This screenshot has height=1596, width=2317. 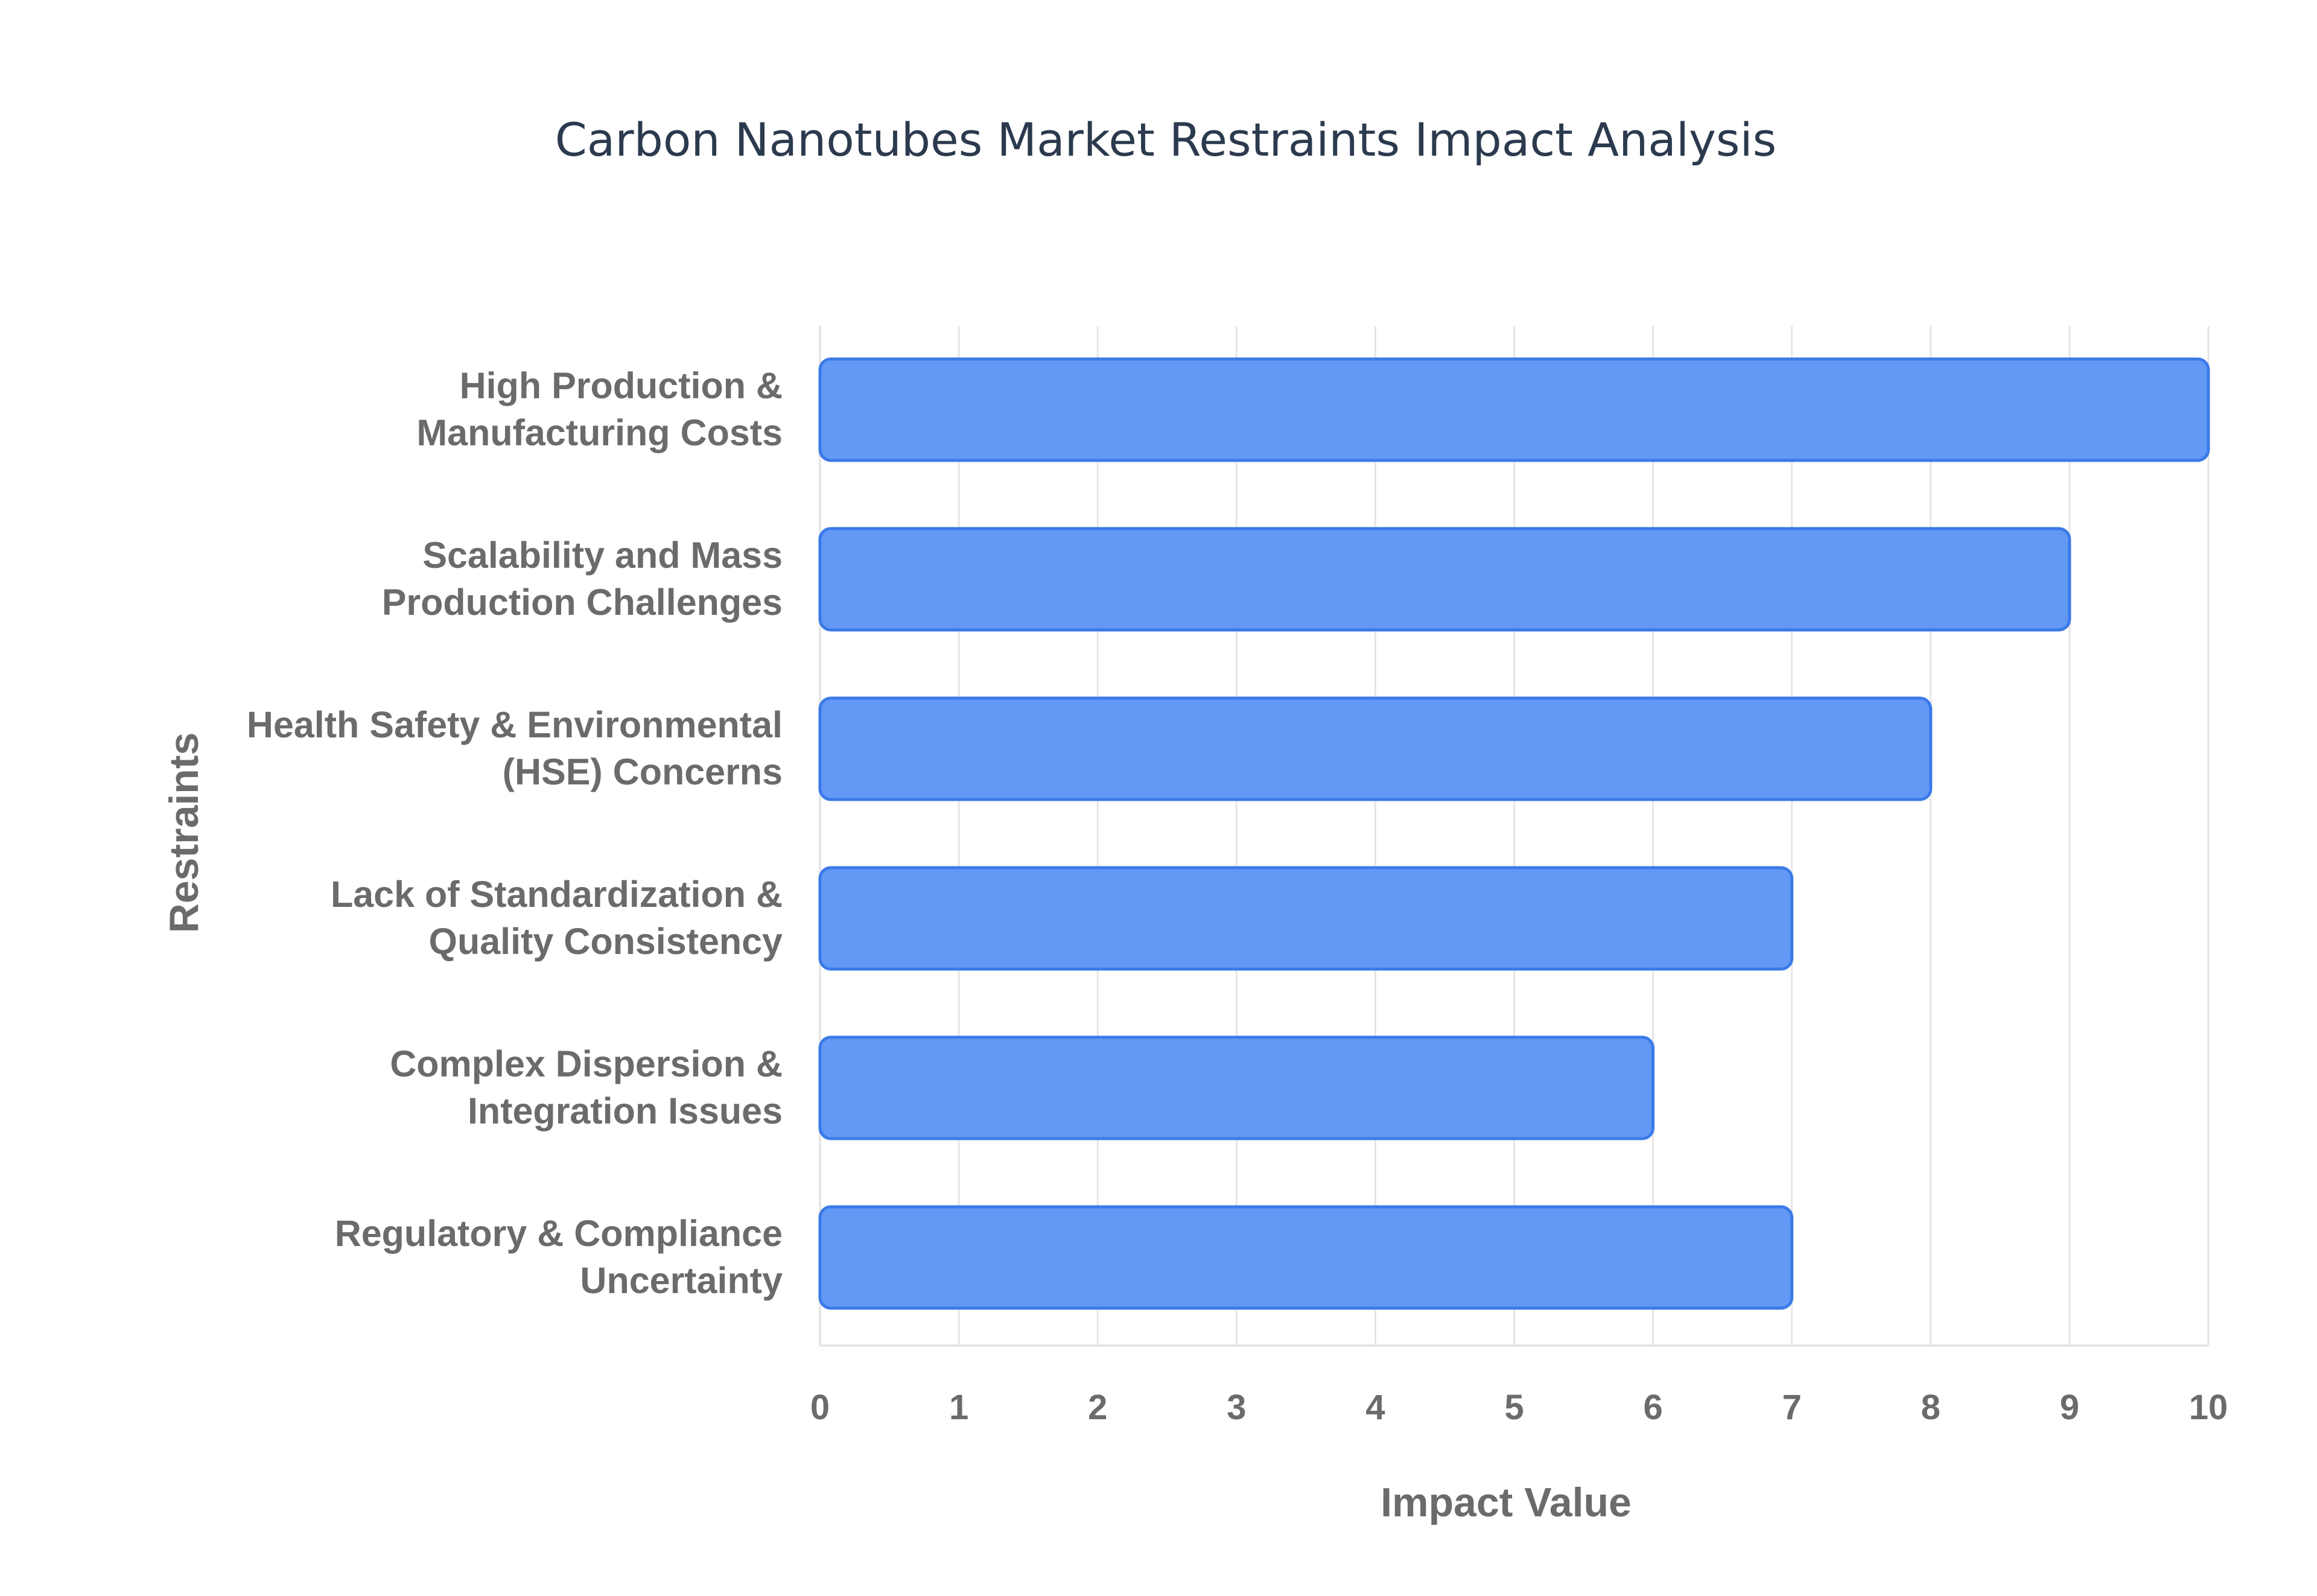 What do you see at coordinates (586, 1087) in the screenshot?
I see `y-tick-label: Complex Dispersion & Integration Issues` at bounding box center [586, 1087].